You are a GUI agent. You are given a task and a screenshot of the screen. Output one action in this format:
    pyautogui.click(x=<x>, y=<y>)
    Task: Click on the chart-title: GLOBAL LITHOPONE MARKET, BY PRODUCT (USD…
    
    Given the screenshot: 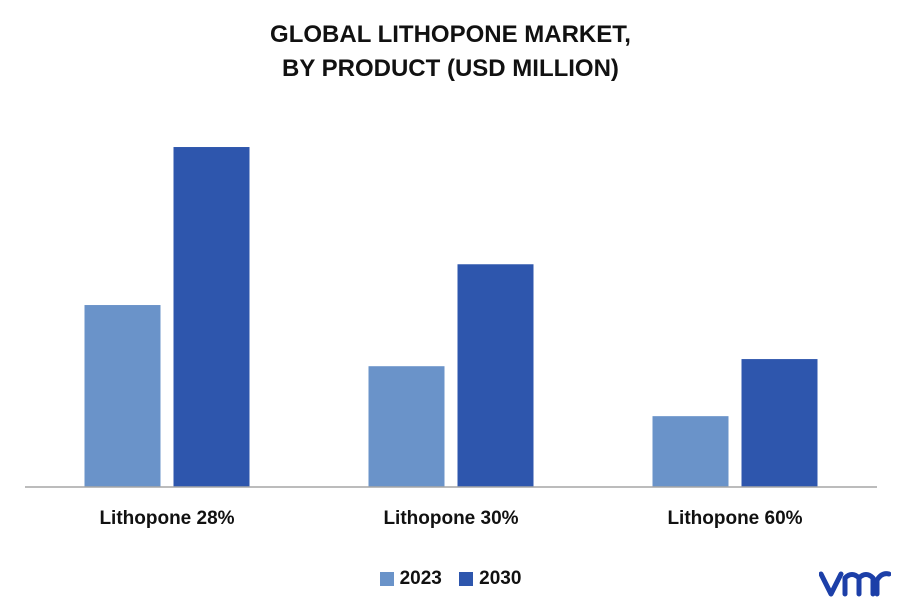 What is the action you would take?
    pyautogui.click(x=450, y=52)
    